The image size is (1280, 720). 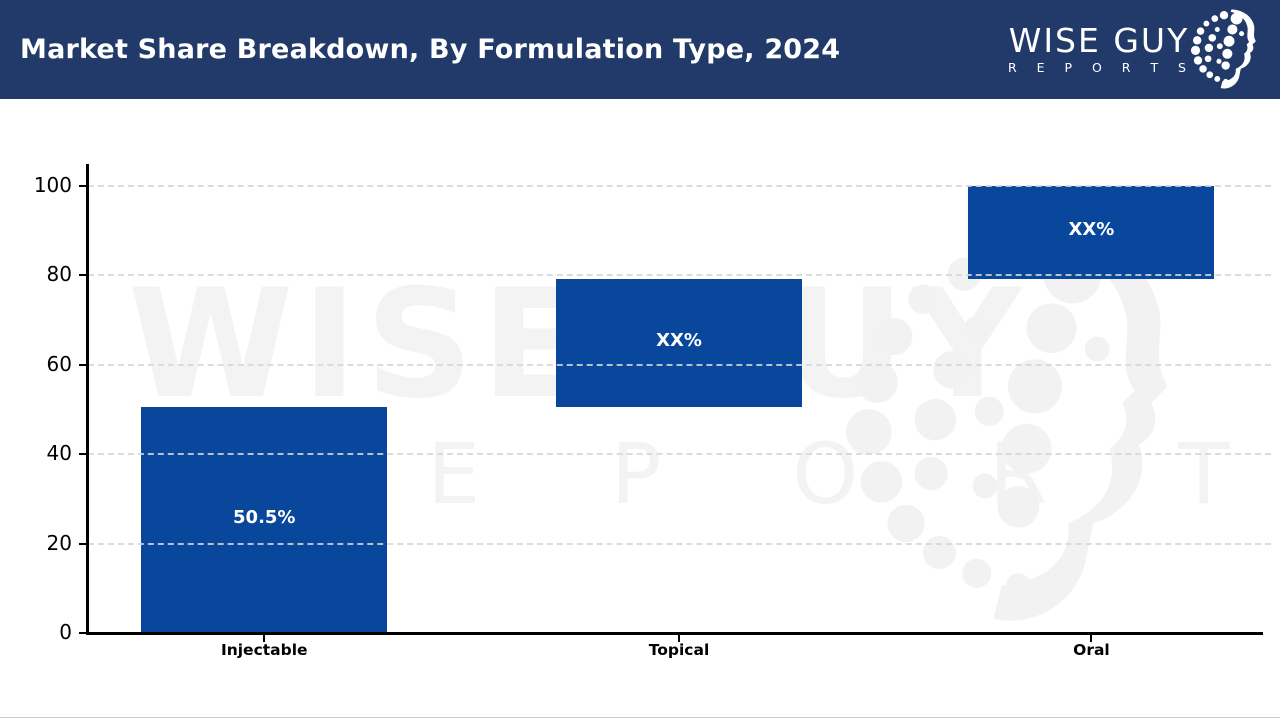 I want to click on y-tick-label: 40, so click(x=59, y=453).